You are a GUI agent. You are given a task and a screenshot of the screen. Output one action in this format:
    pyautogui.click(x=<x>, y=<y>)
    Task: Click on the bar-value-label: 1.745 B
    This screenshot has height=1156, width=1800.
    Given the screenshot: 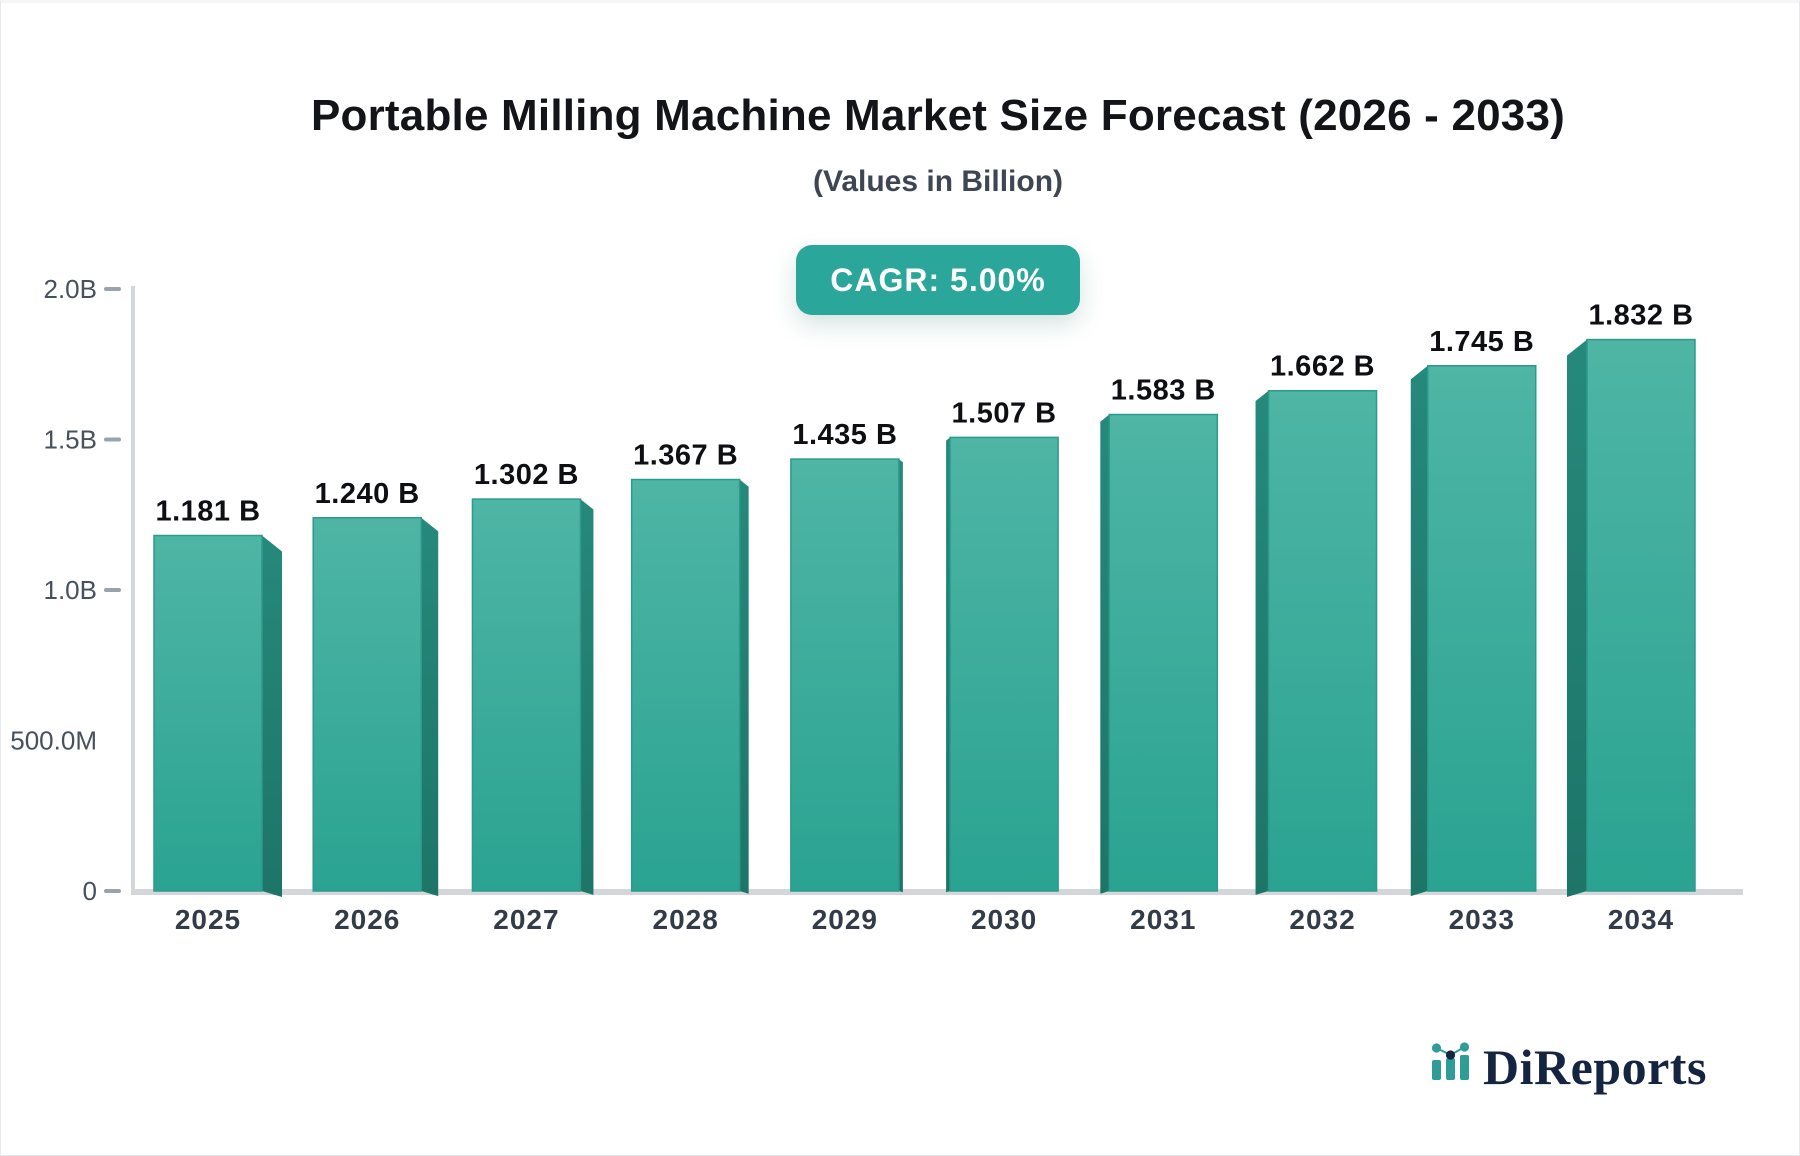 What is the action you would take?
    pyautogui.click(x=1481, y=342)
    